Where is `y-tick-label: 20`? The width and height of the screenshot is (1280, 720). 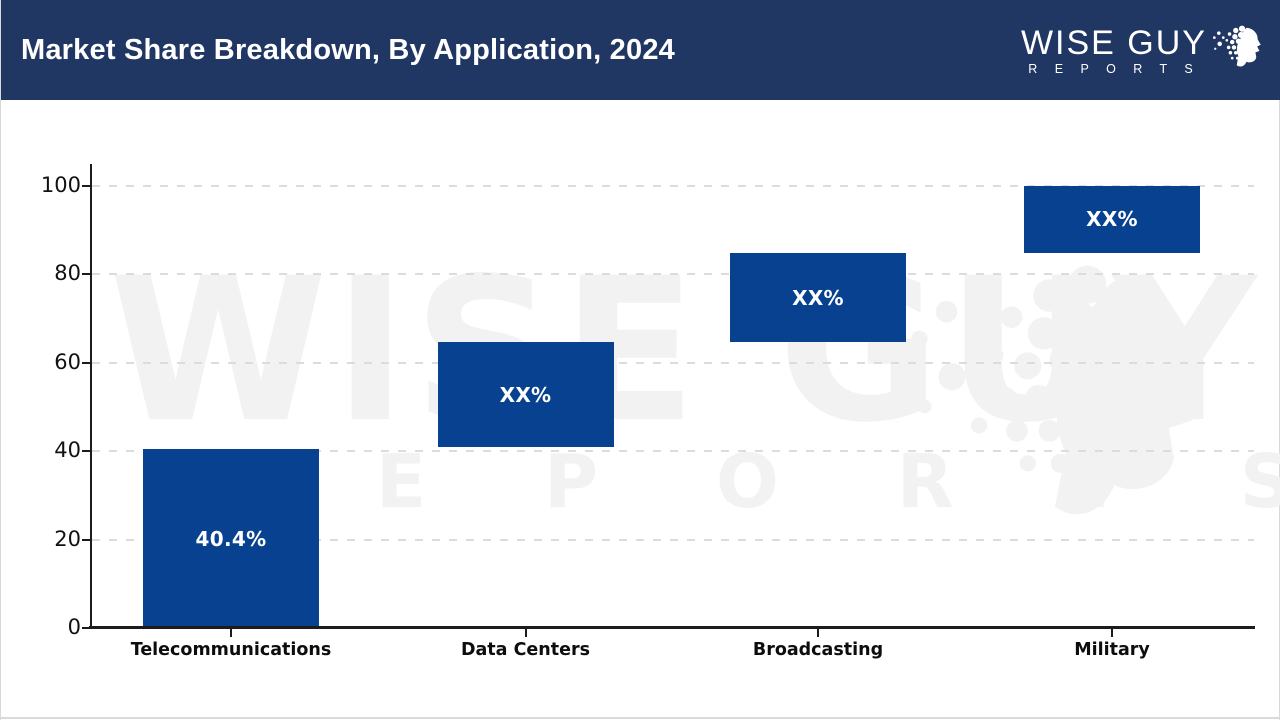 y-tick-label: 20 is located at coordinates (67, 538).